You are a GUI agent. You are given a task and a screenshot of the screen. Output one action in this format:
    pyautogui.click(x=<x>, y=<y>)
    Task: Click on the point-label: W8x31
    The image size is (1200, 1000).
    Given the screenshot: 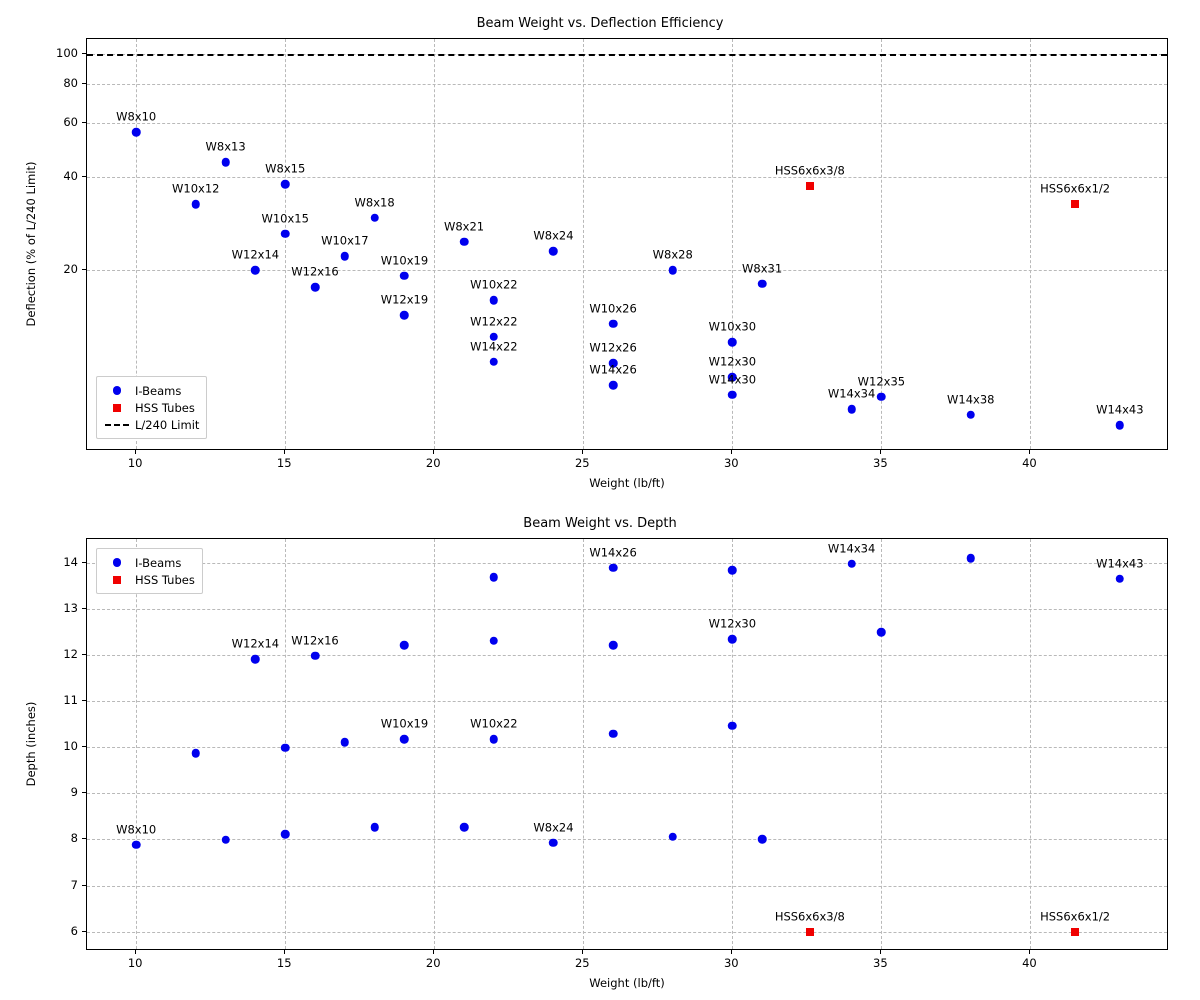 What is the action you would take?
    pyautogui.click(x=762, y=268)
    